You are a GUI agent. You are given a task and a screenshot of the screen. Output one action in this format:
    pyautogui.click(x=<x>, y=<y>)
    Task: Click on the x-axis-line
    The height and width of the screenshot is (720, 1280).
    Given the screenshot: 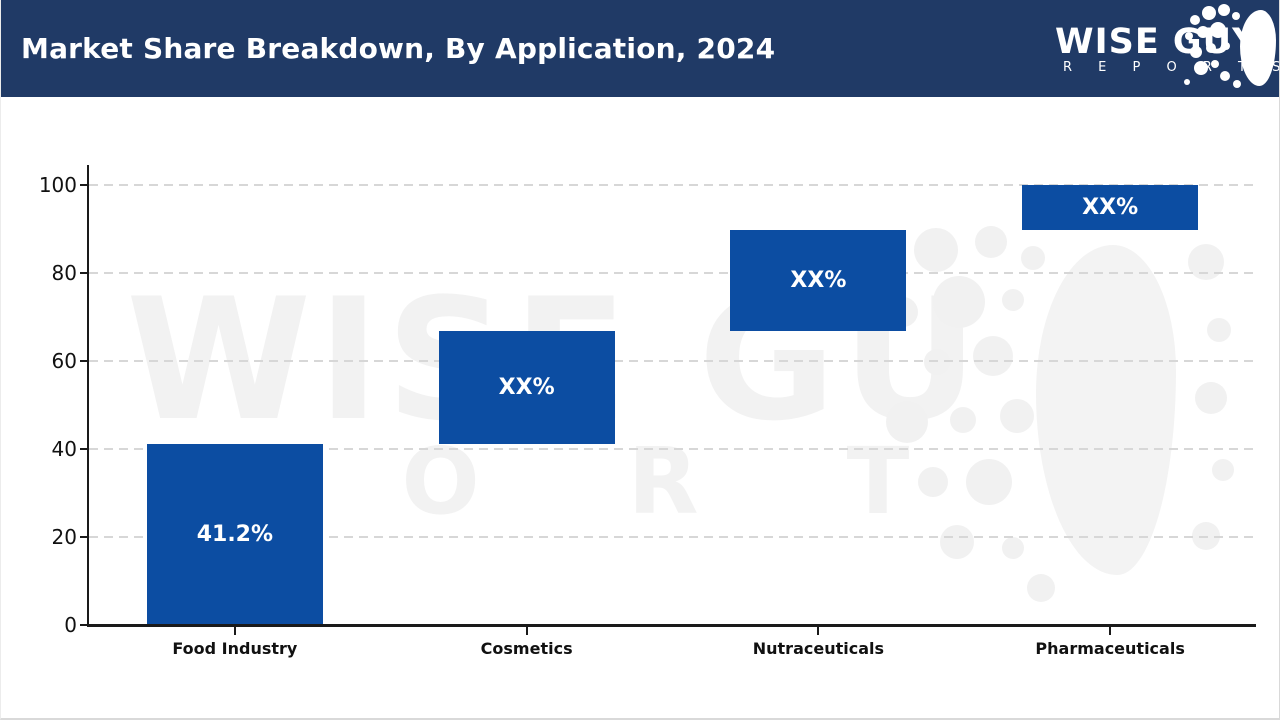 What is the action you would take?
    pyautogui.click(x=671, y=625)
    